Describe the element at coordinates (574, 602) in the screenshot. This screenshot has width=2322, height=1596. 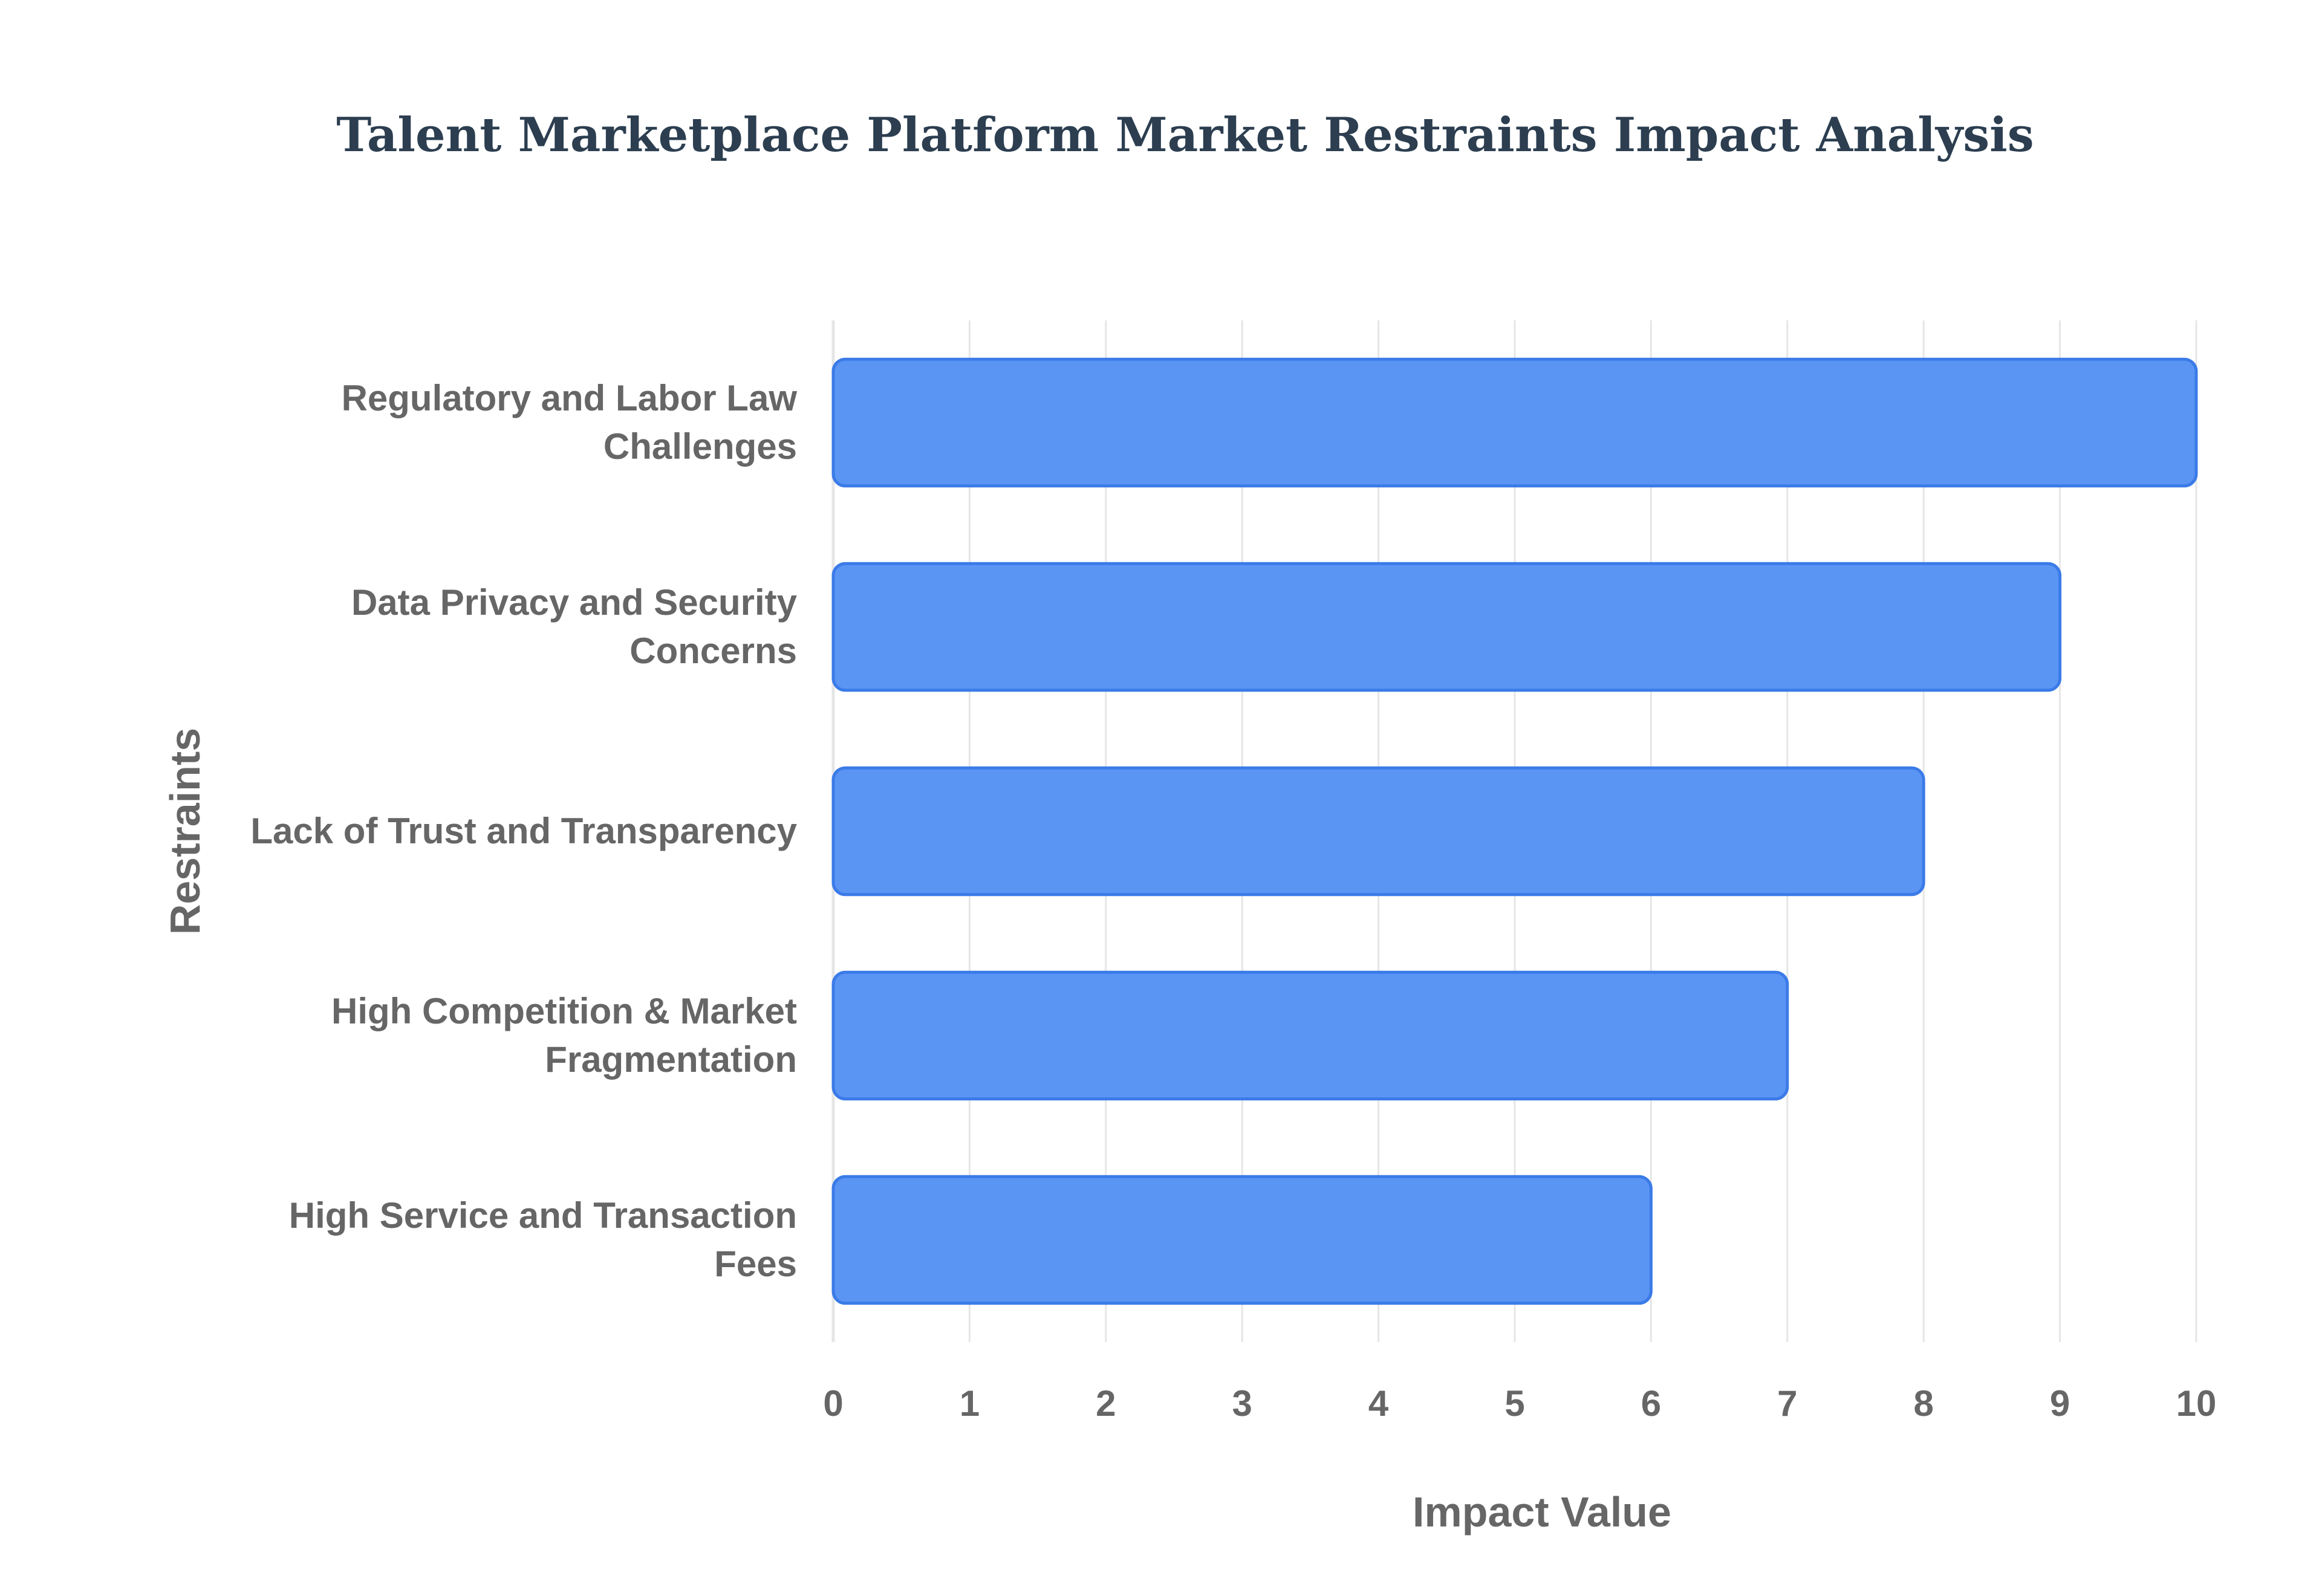
I see `category-label-line: Data Privacy and Security` at that location.